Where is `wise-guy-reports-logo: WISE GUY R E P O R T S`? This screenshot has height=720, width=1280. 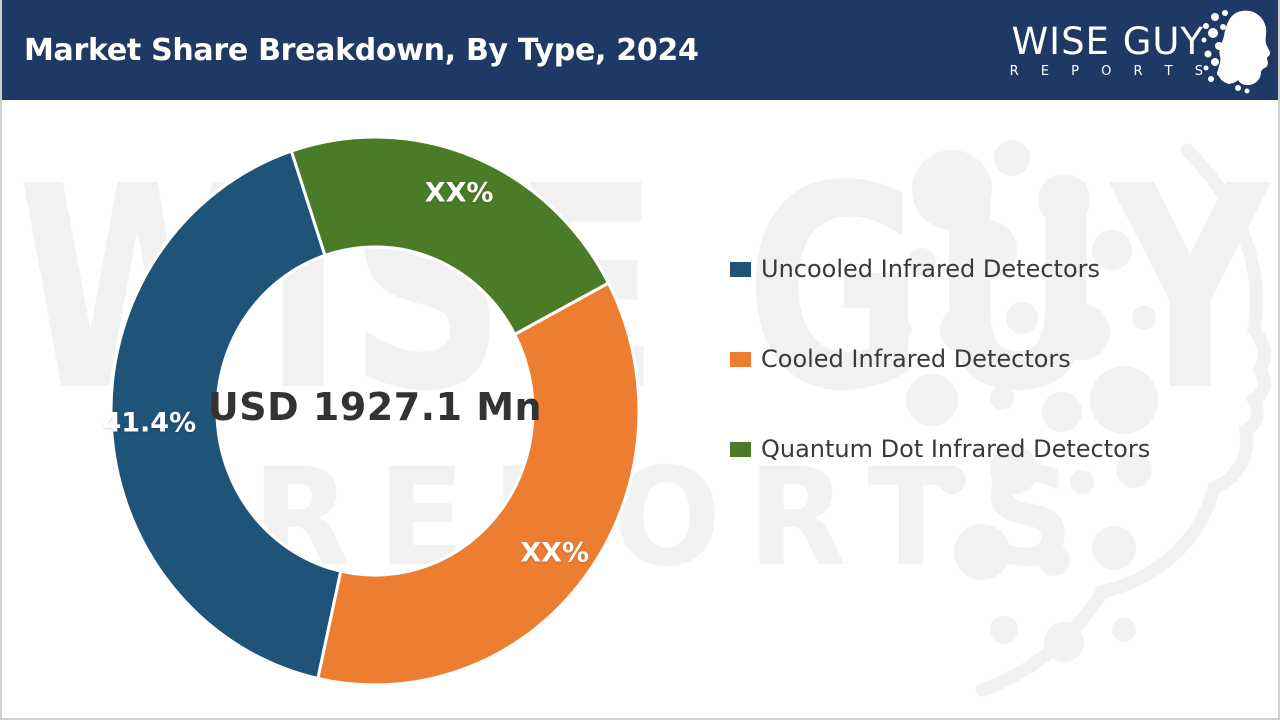
wise-guy-reports-logo: WISE GUY R E P O R T S is located at coordinates (1139, 50).